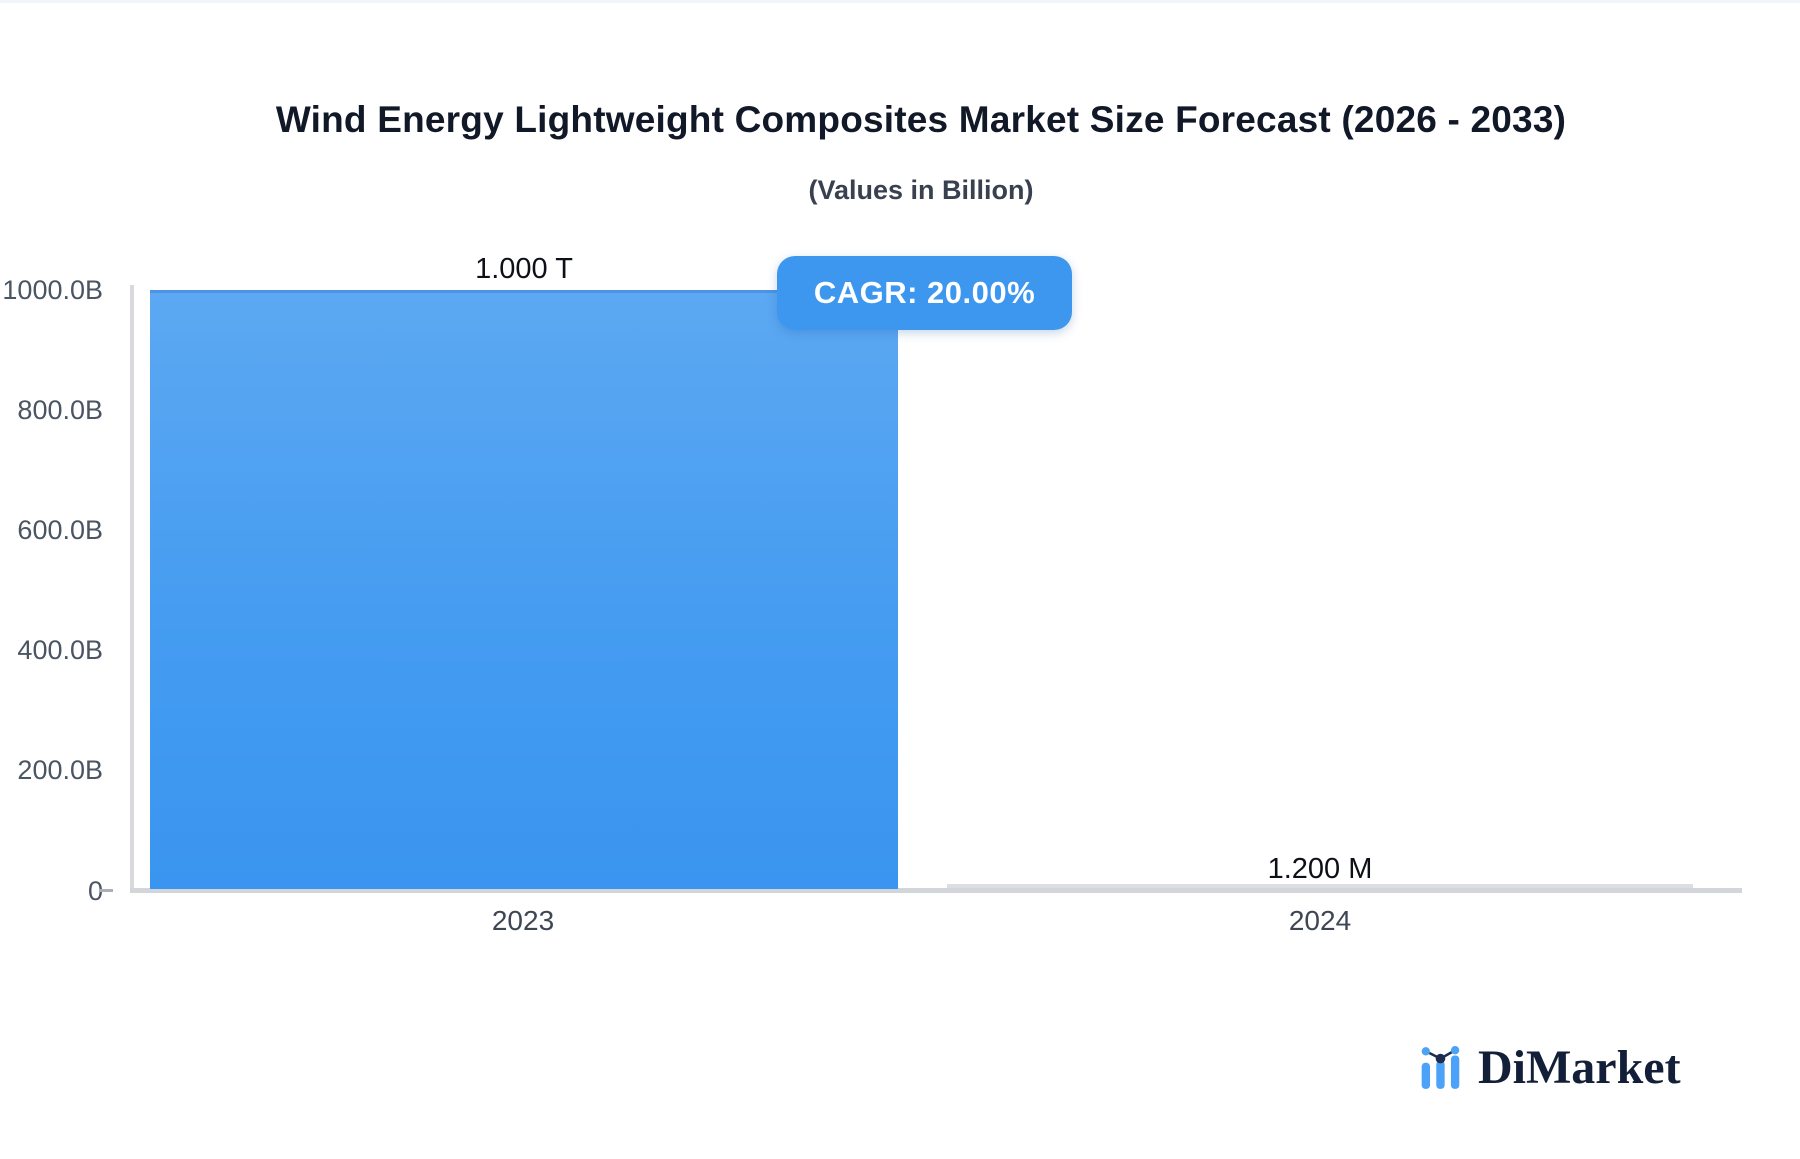 The image size is (1800, 1159). Describe the element at coordinates (936, 890) in the screenshot. I see `x-axis-baseline` at that location.